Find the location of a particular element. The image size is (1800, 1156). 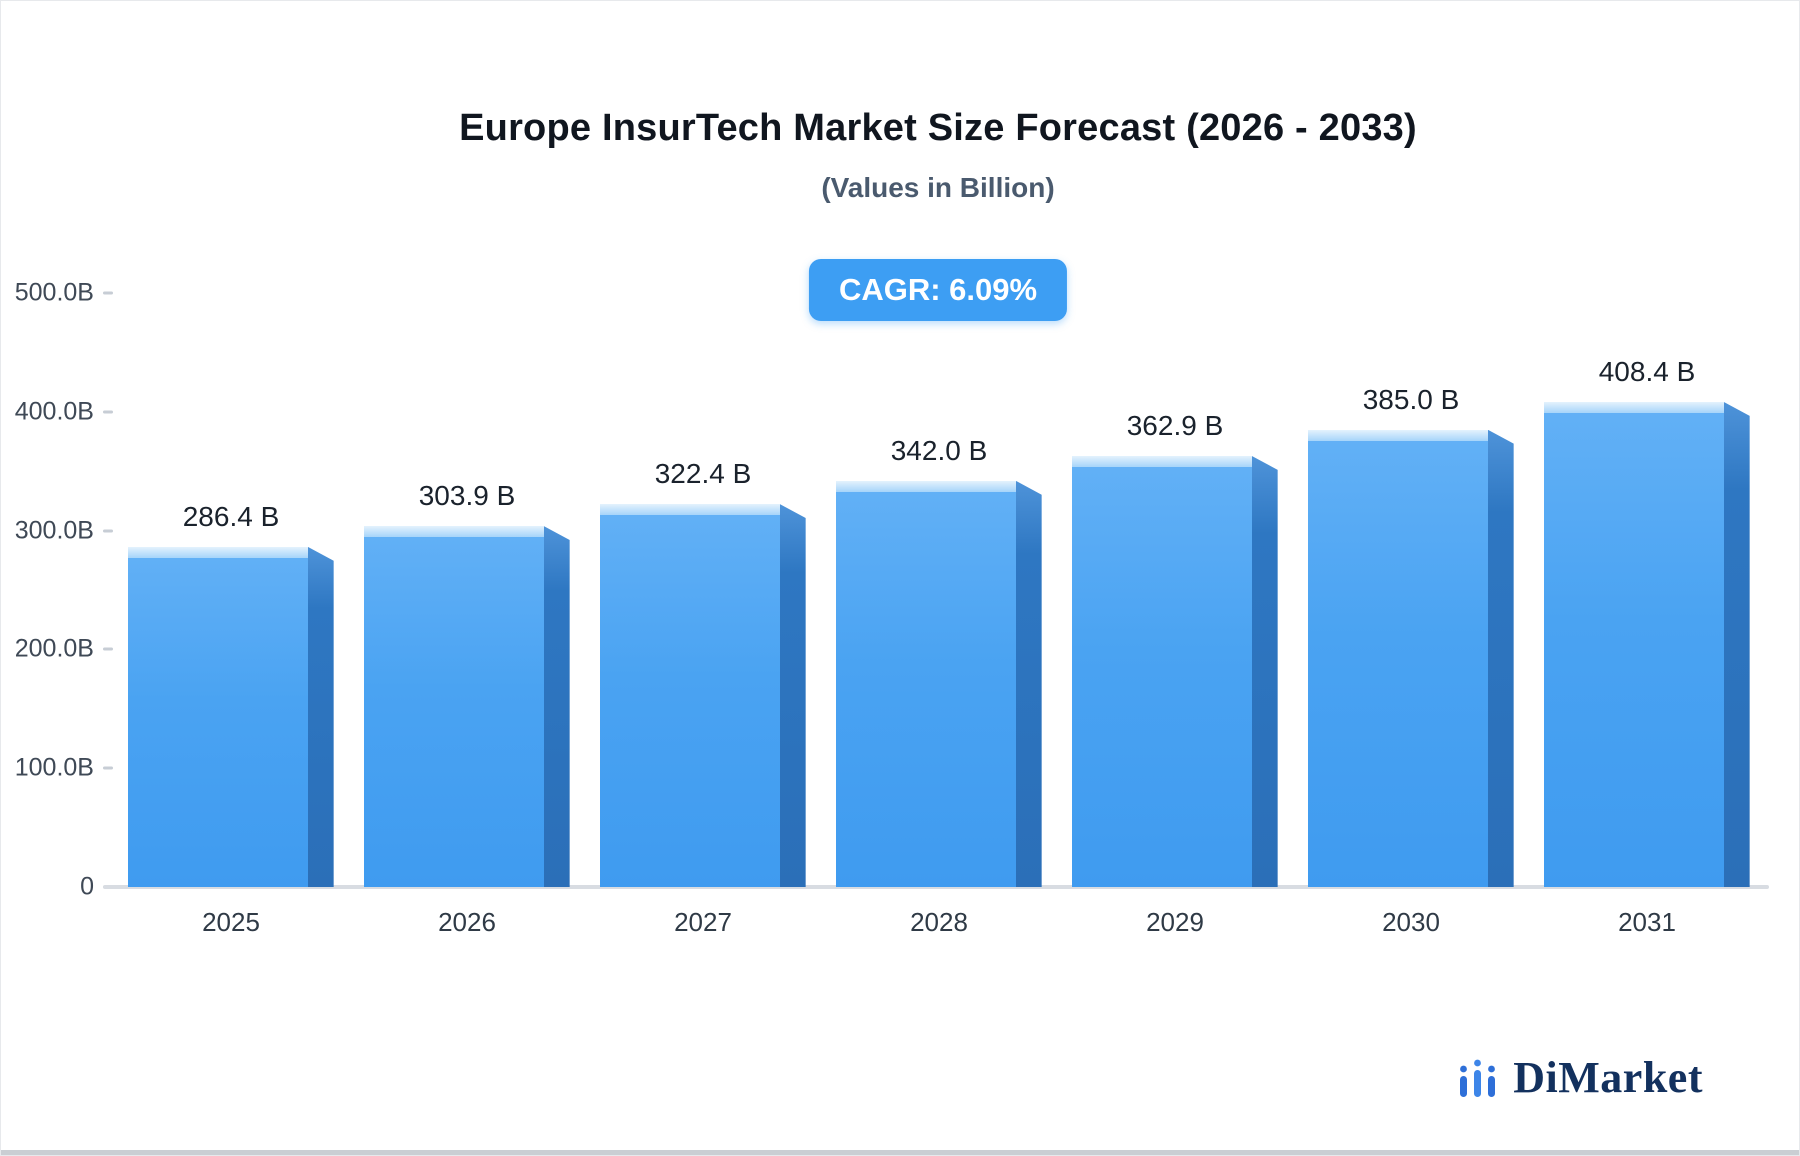

x-axis-label: 2031 is located at coordinates (1647, 922).